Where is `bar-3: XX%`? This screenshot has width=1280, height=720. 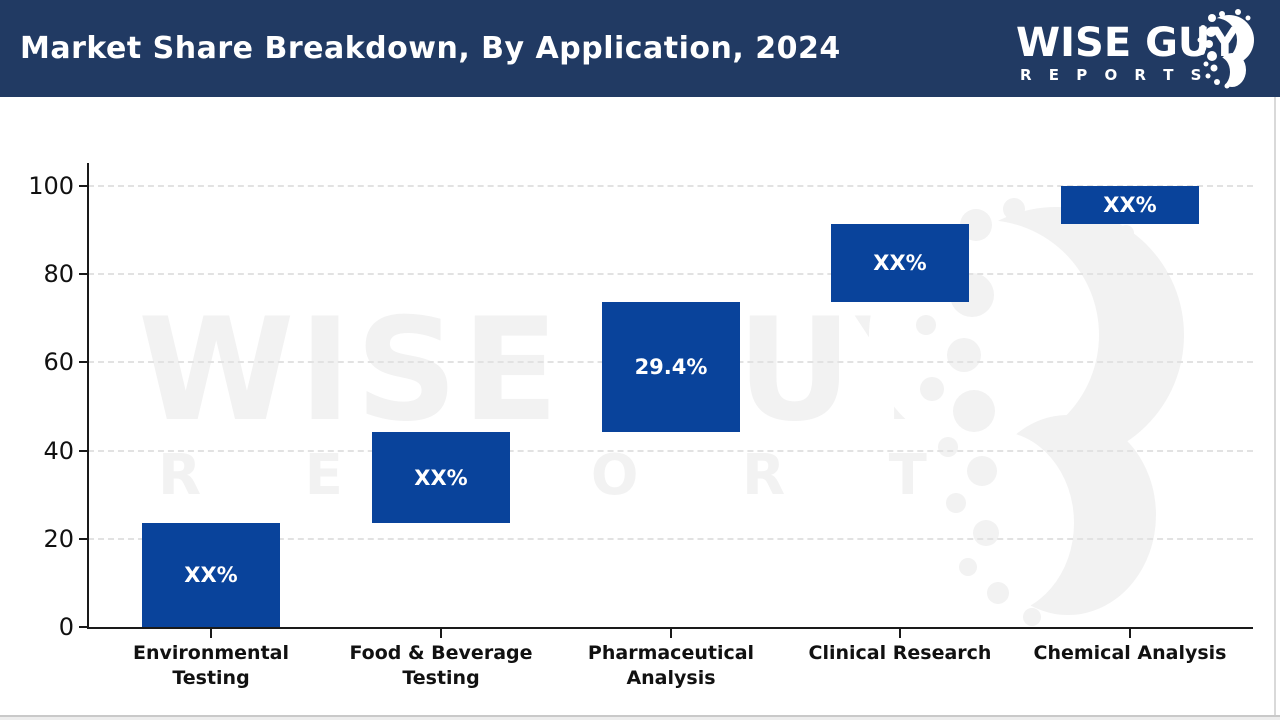
bar-3: XX% is located at coordinates (900, 263).